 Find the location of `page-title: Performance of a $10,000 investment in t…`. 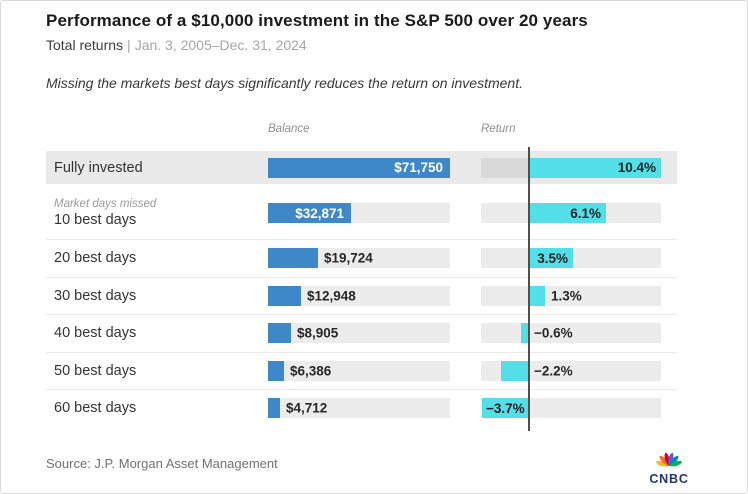

page-title: Performance of a $10,000 investment in t… is located at coordinates (317, 20).